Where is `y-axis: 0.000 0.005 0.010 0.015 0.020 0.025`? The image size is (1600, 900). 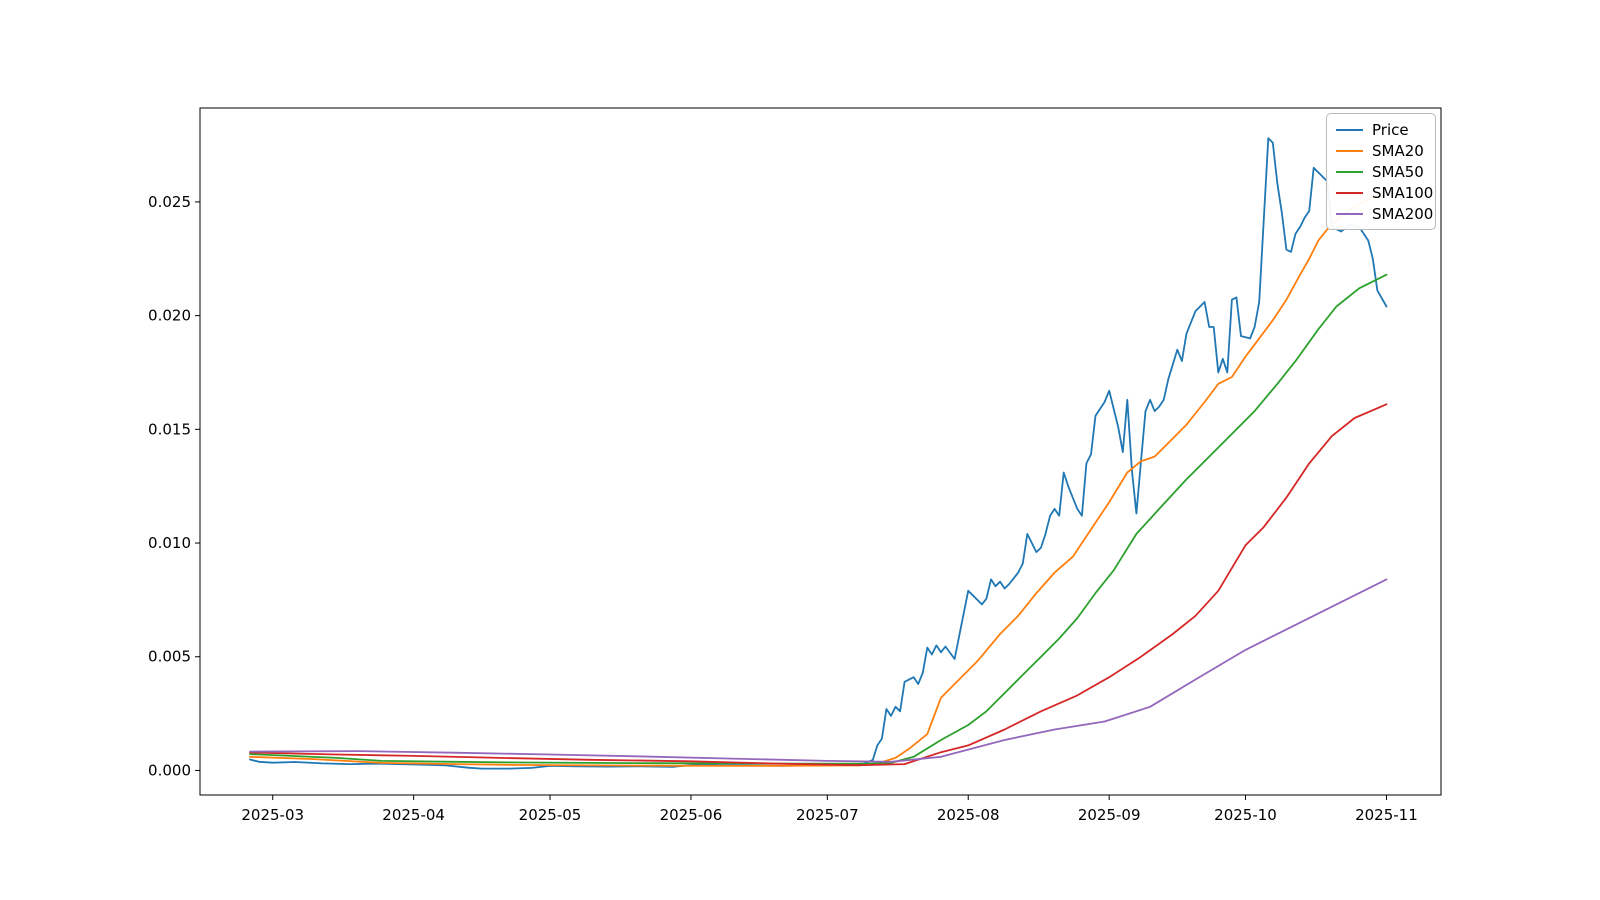 y-axis: 0.000 0.005 0.010 0.015 0.020 0.025 is located at coordinates (174, 486).